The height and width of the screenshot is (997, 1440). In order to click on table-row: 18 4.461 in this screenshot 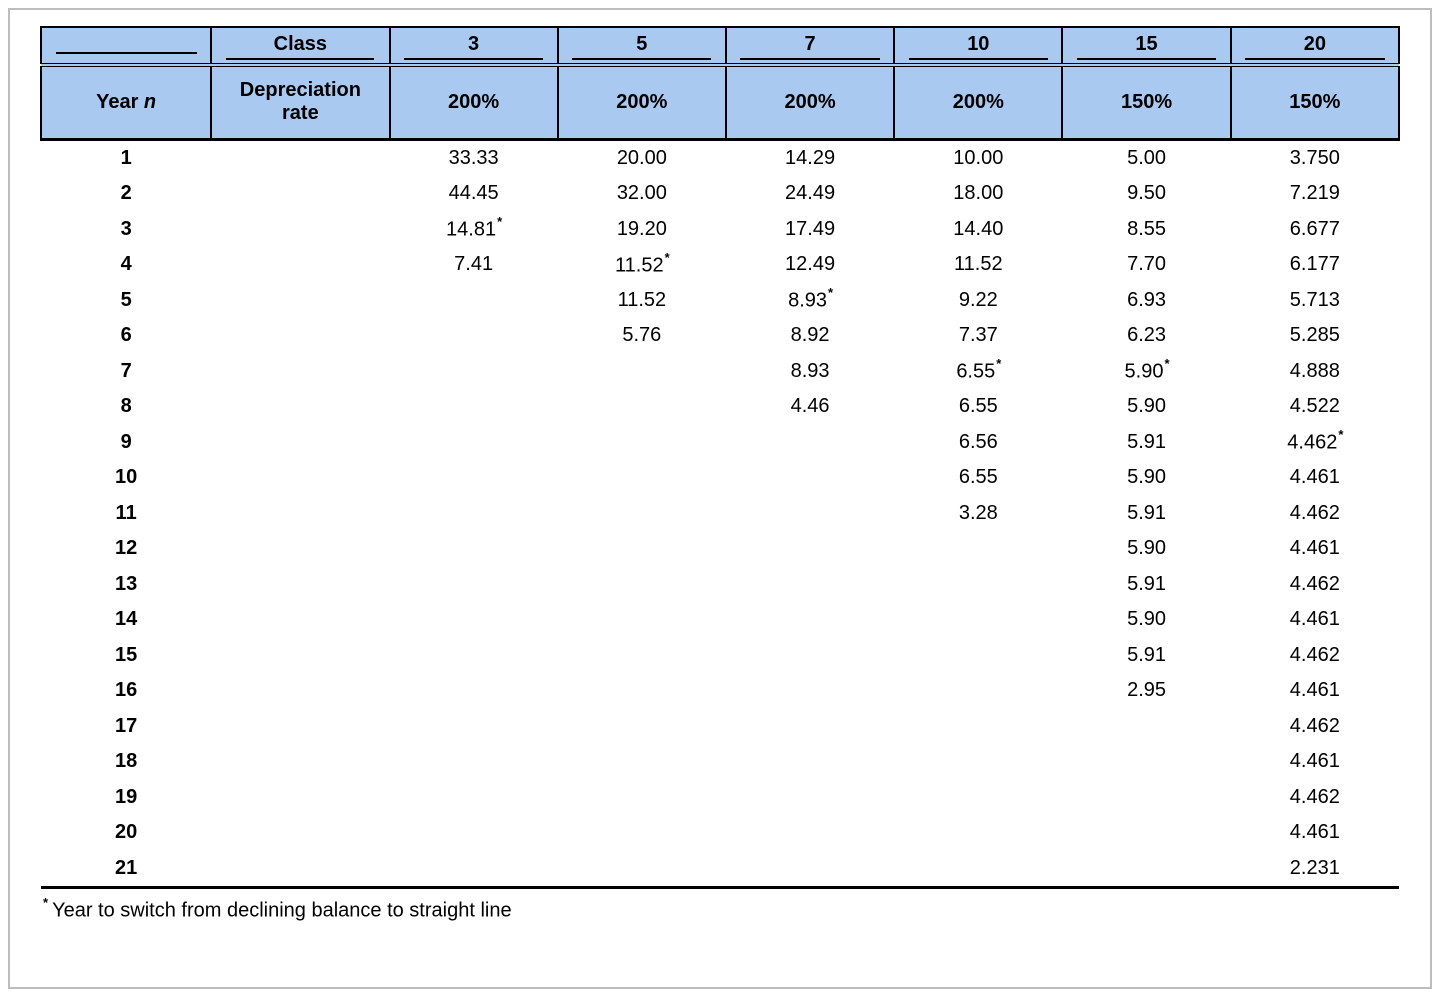, I will do `click(720, 762)`.